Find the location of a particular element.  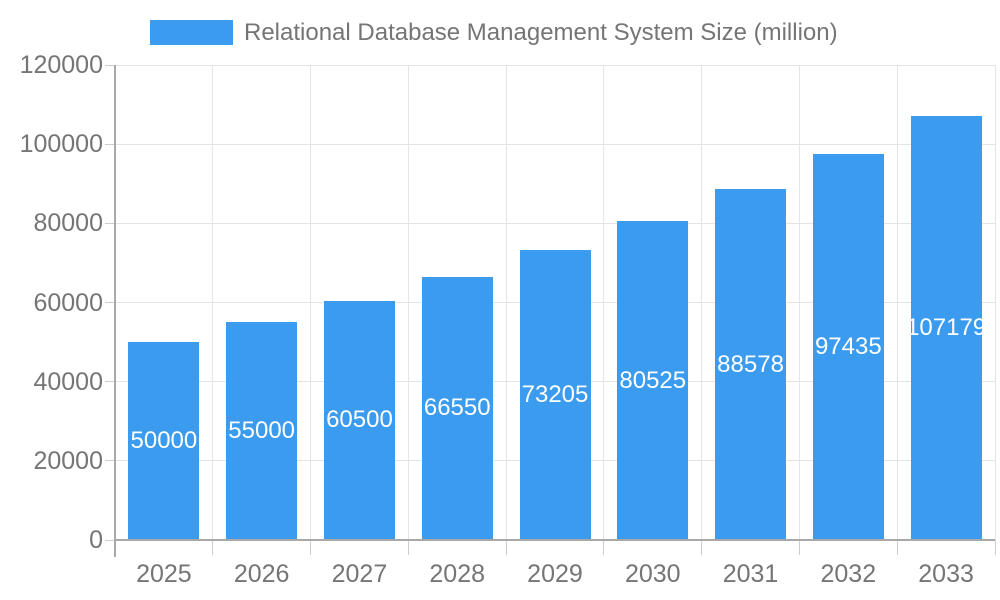

bar-value-label: 50000 is located at coordinates (164, 441).